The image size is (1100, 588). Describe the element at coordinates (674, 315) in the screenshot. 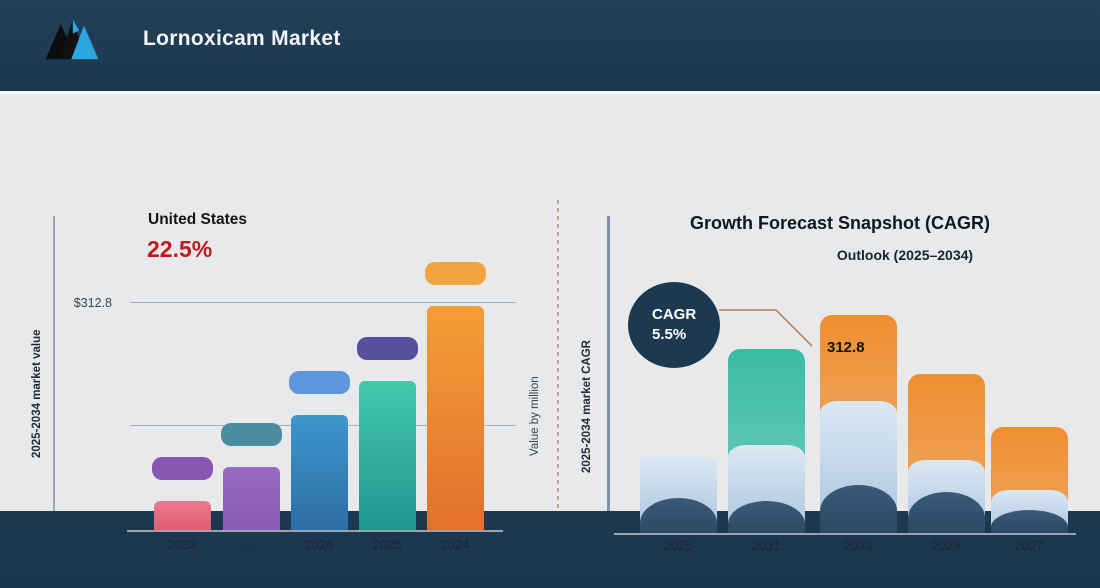

I see `cagr-badge-label: CAGR` at that location.